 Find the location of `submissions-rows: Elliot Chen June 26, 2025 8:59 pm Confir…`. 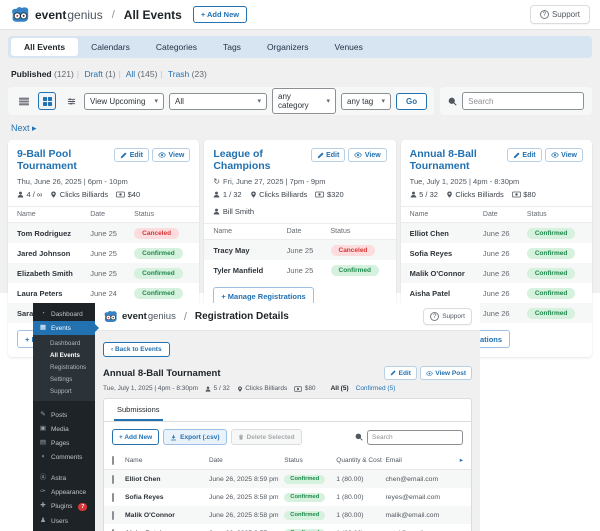

submissions-rows: Elliot Chen June 26, 2025 8:59 pm Confir… is located at coordinates (287, 500).